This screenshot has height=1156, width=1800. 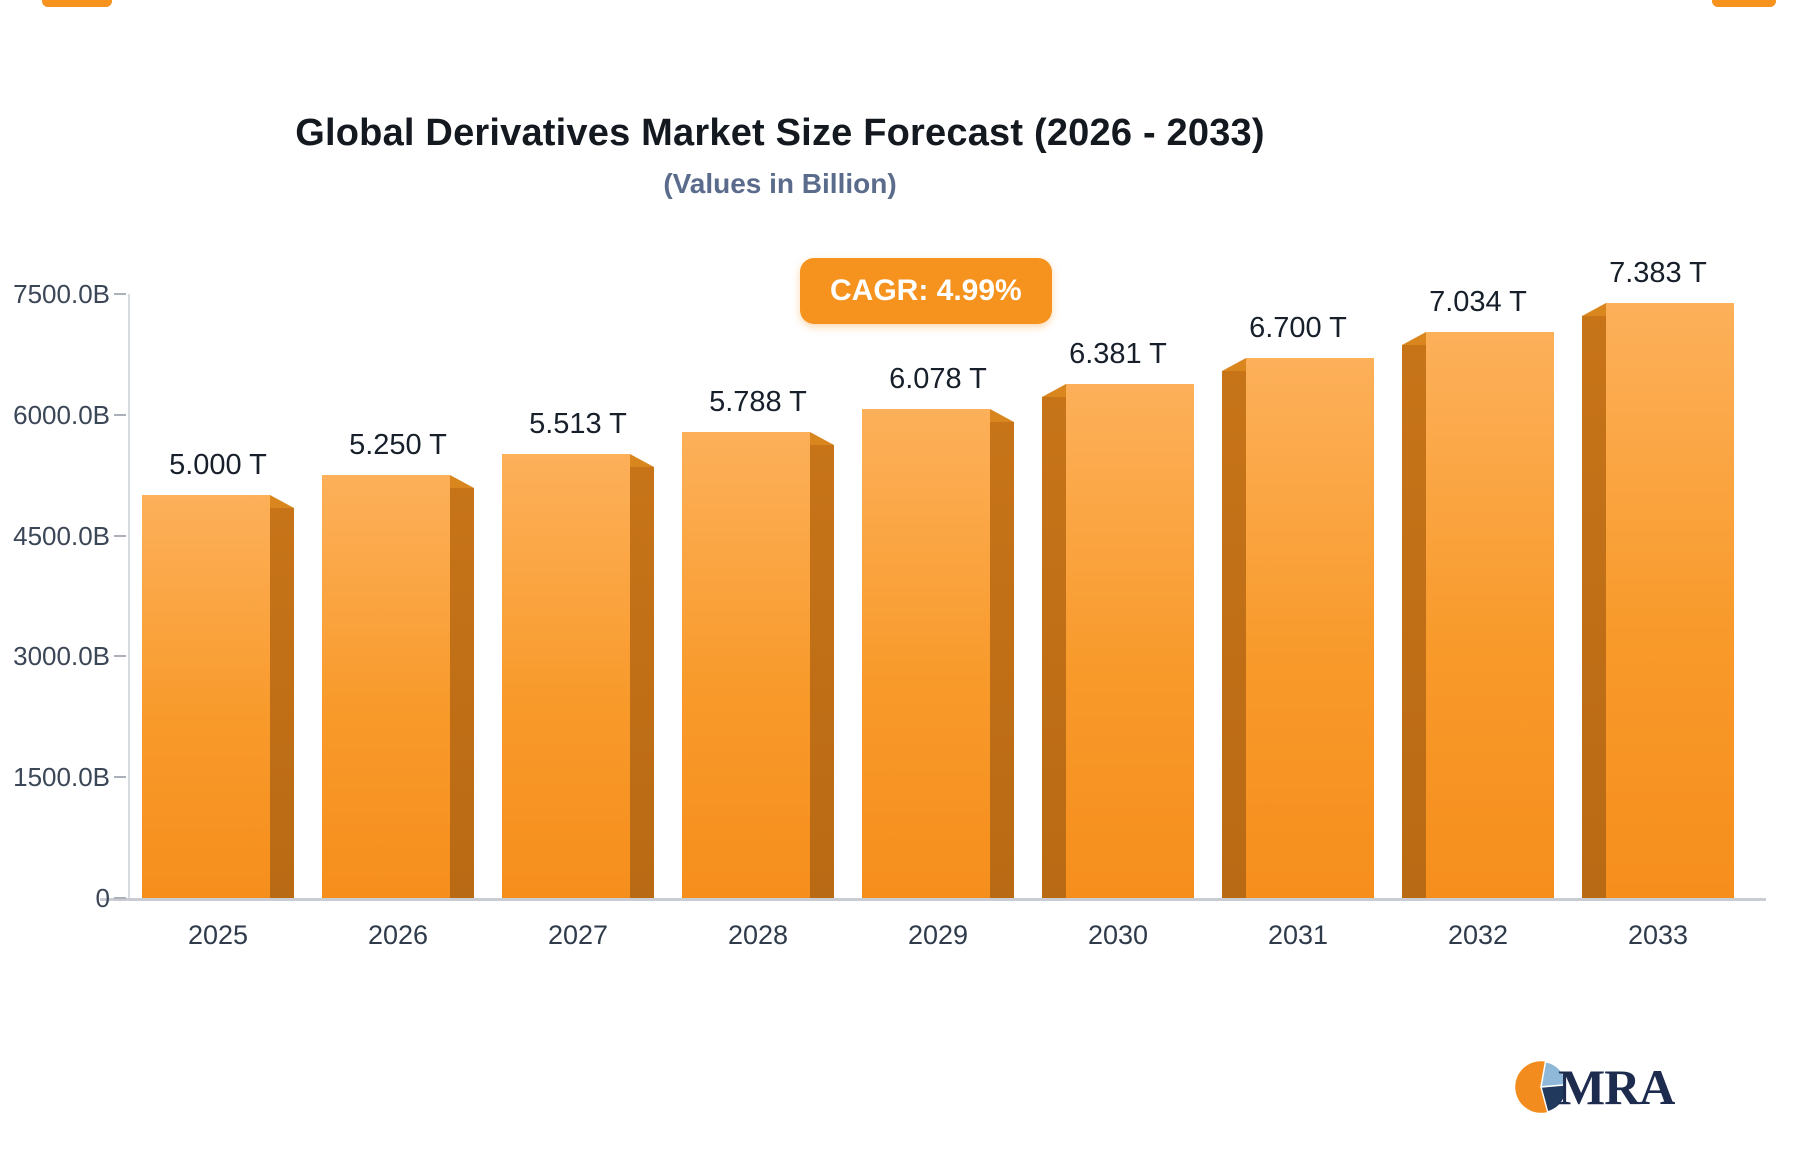 What do you see at coordinates (933, 899) in the screenshot?
I see `x-axis-line` at bounding box center [933, 899].